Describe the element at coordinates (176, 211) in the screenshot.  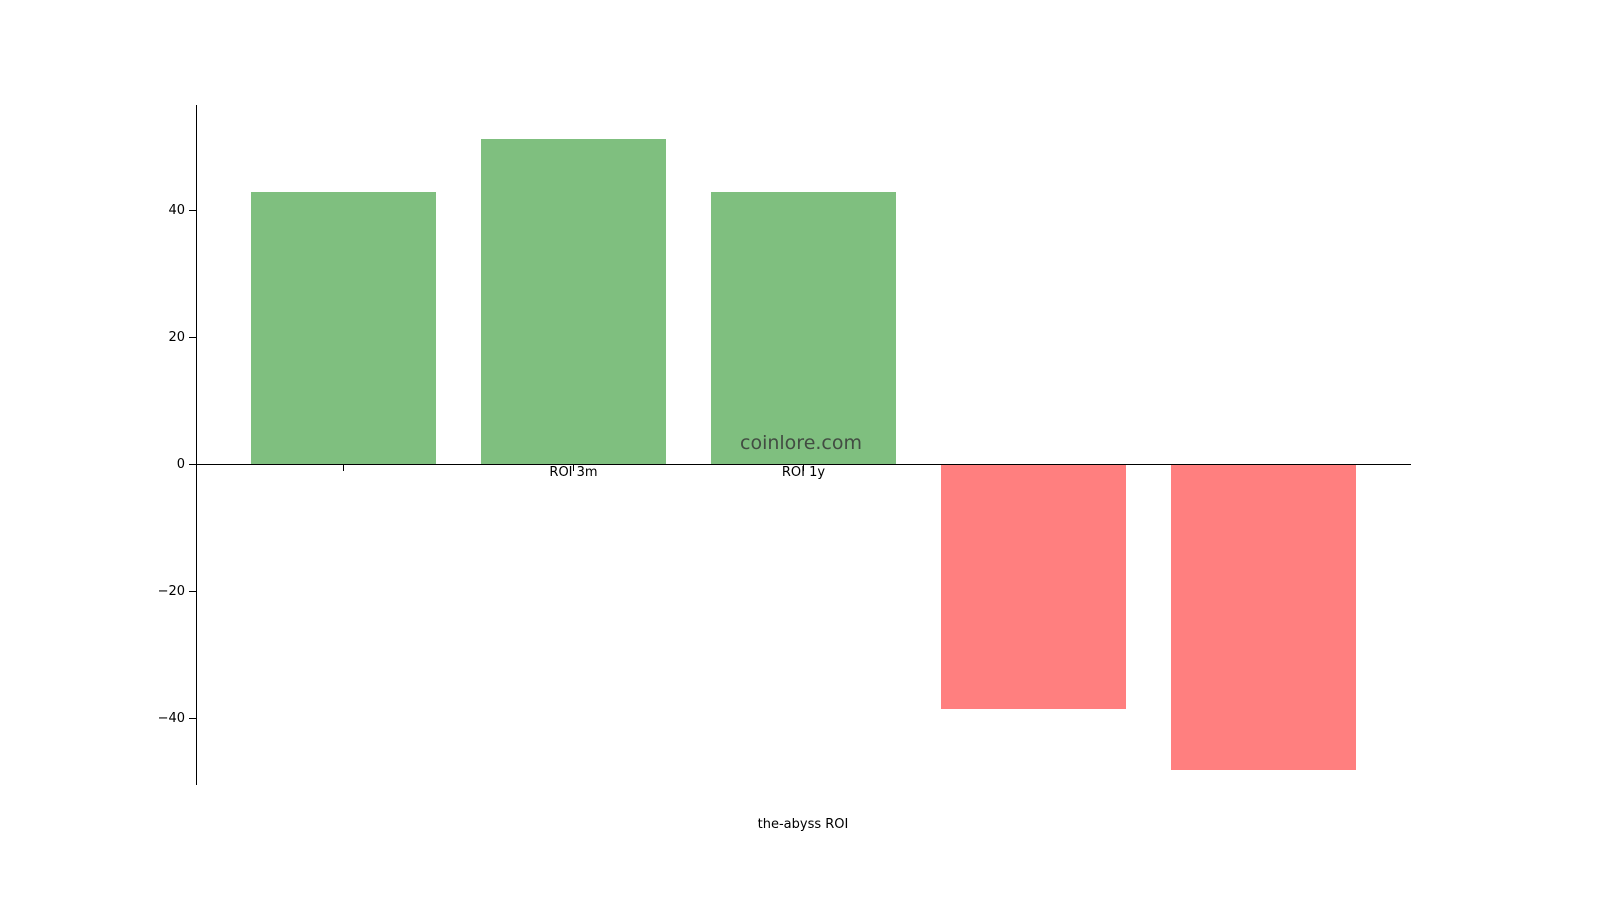
I see `y-tick-label: 40` at that location.